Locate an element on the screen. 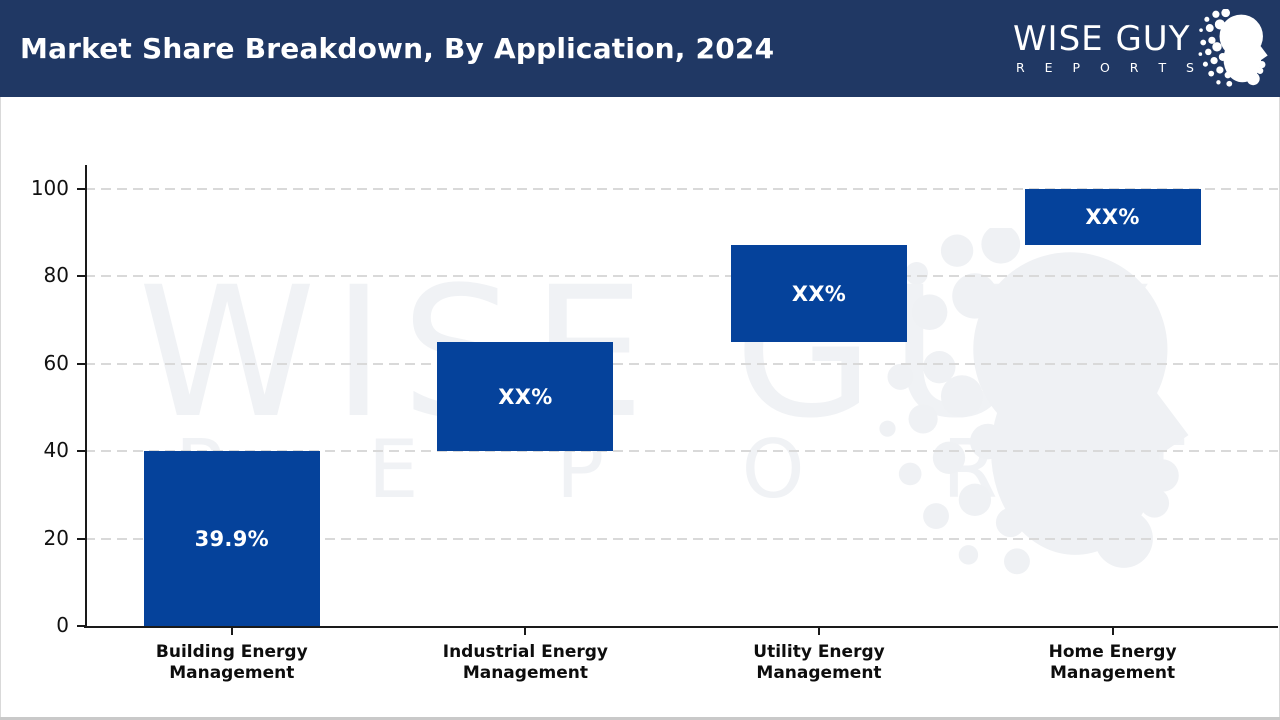  y-axis-spine is located at coordinates (86, 396).